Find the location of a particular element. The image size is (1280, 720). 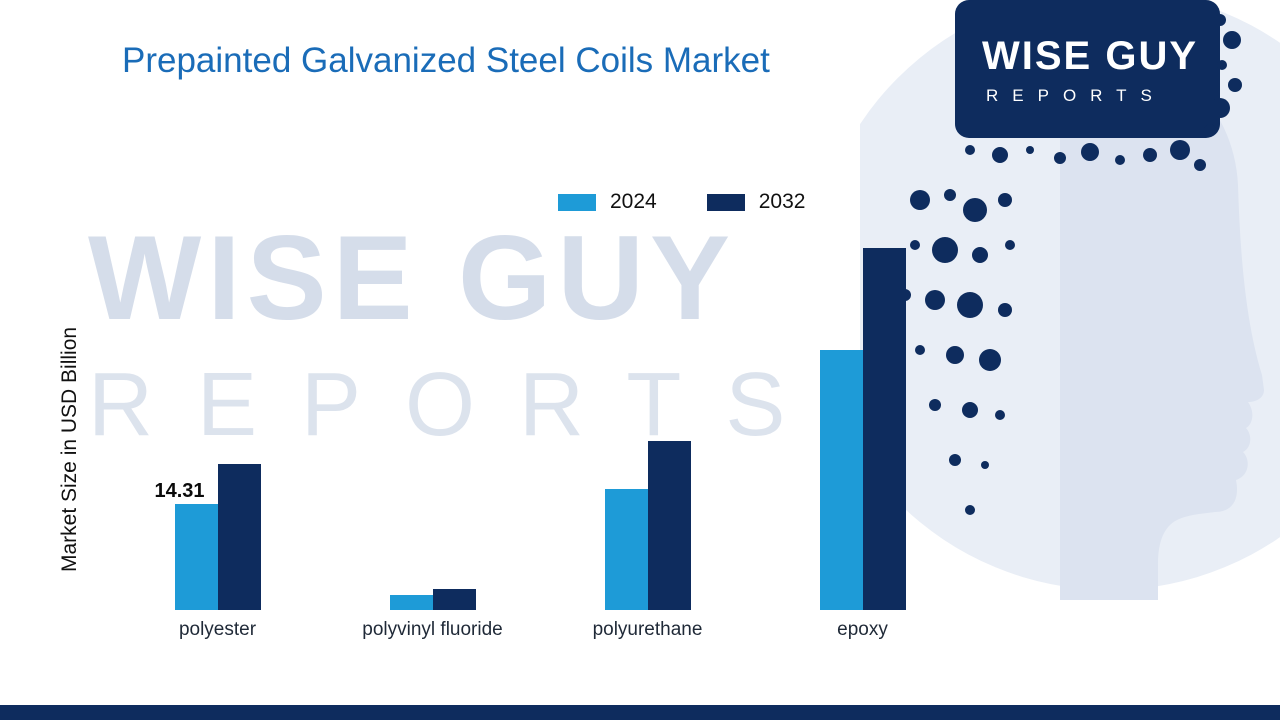

category-label-polyurethane: polyurethane is located at coordinates (647, 629).